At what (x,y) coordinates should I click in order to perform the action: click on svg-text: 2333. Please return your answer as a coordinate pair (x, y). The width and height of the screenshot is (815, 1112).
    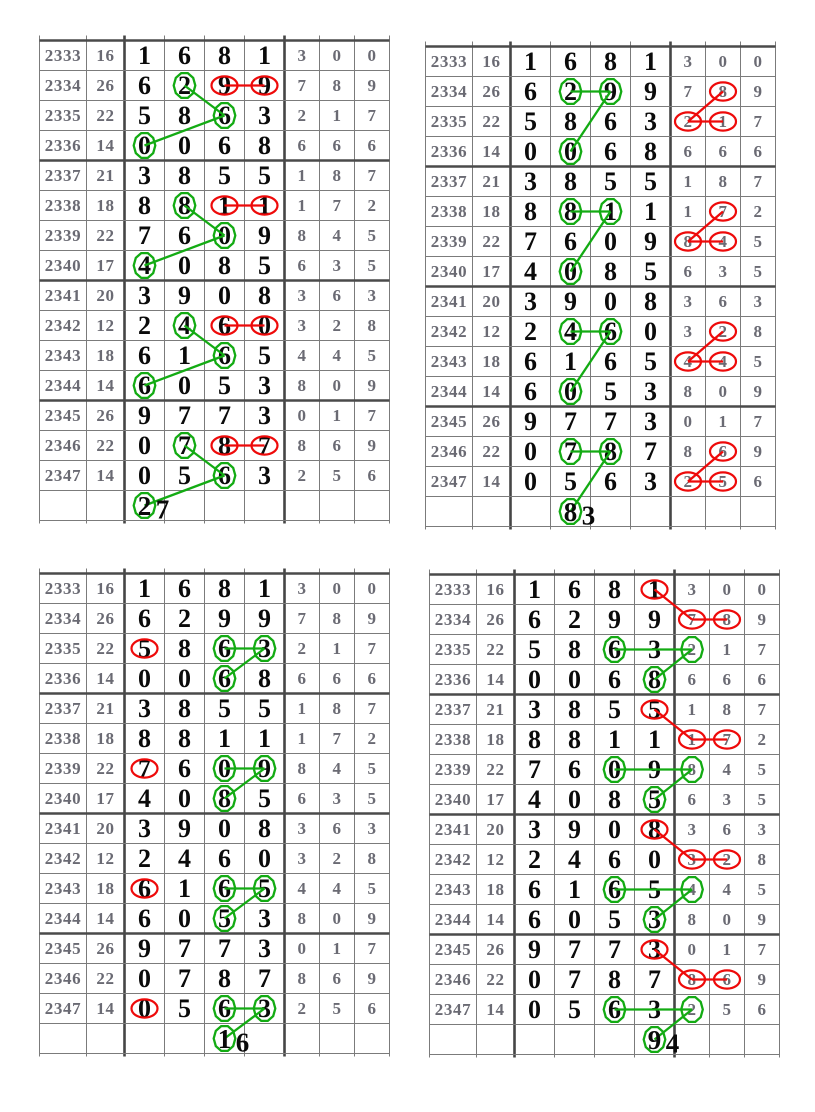
    Looking at the image, I should click on (63, 588).